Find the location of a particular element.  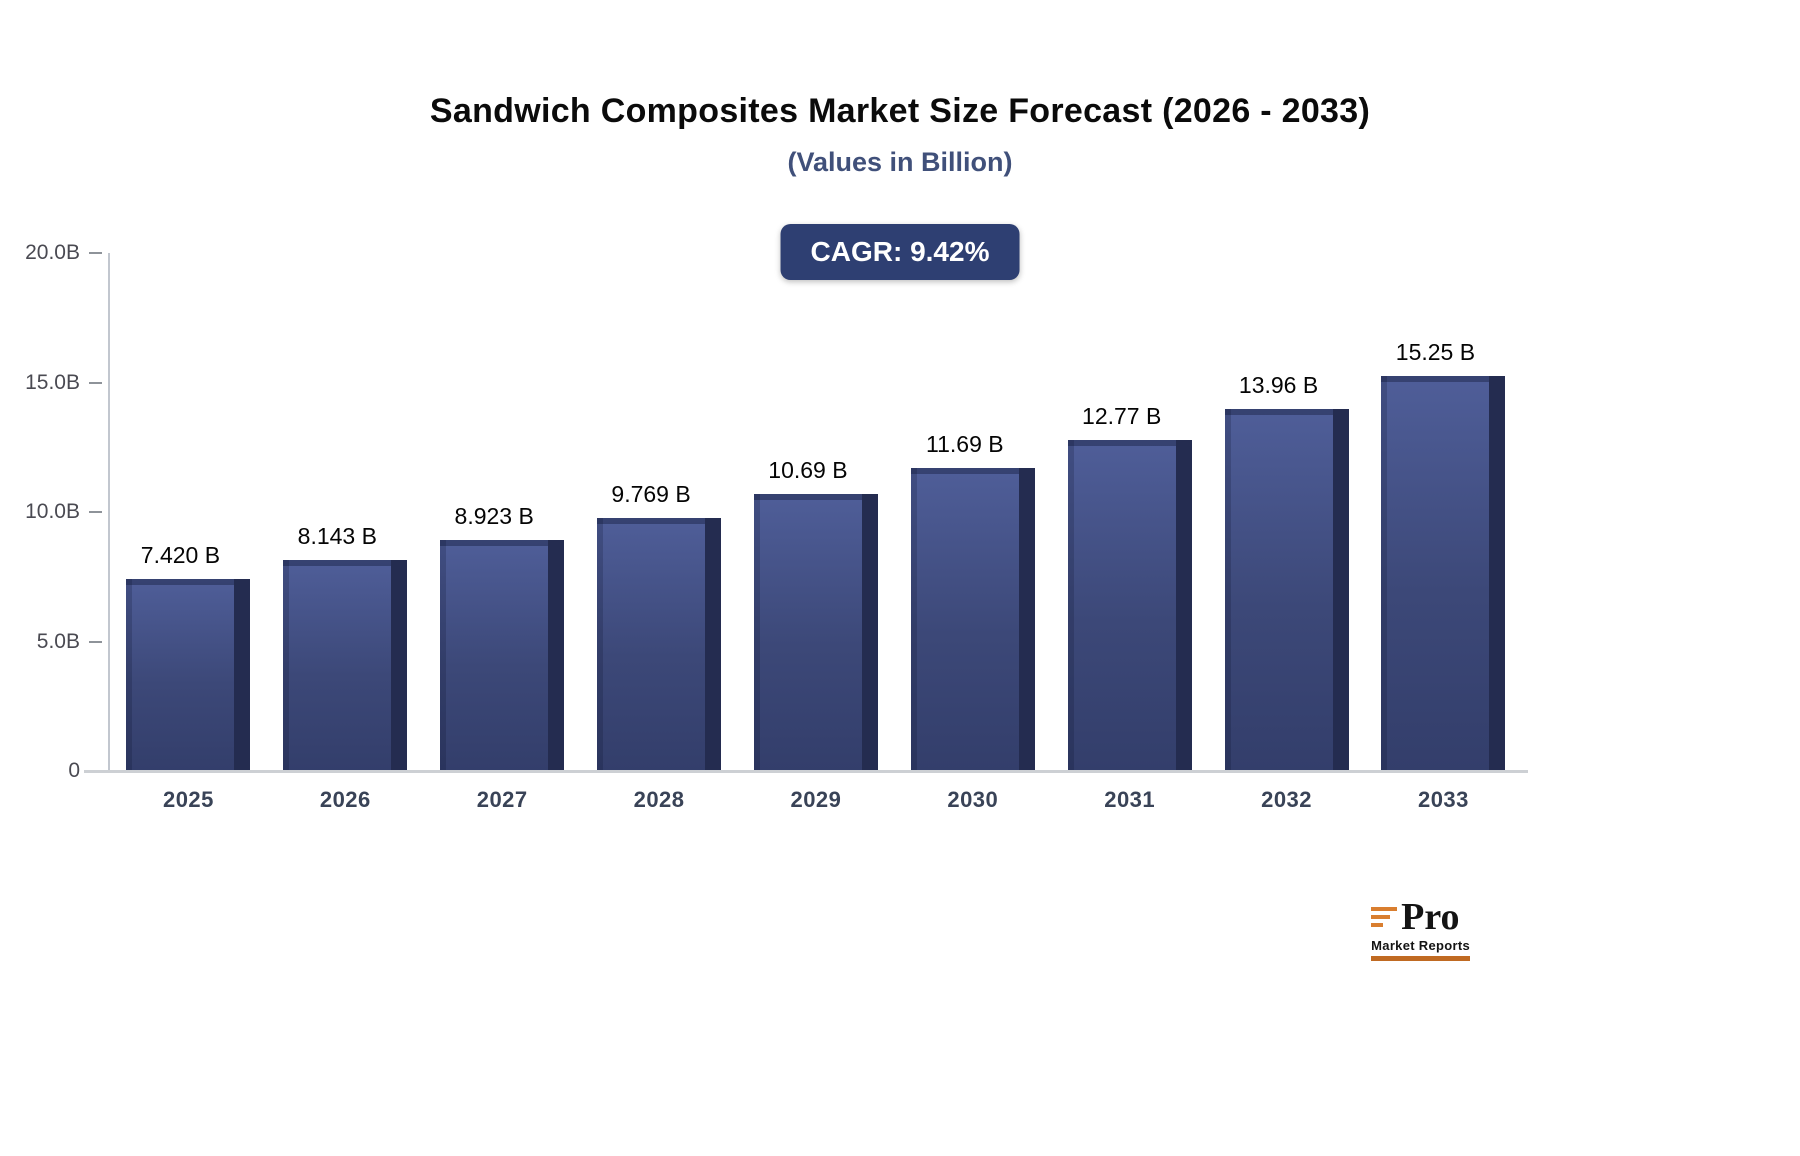

x-axis-label: 2030 is located at coordinates (973, 799).